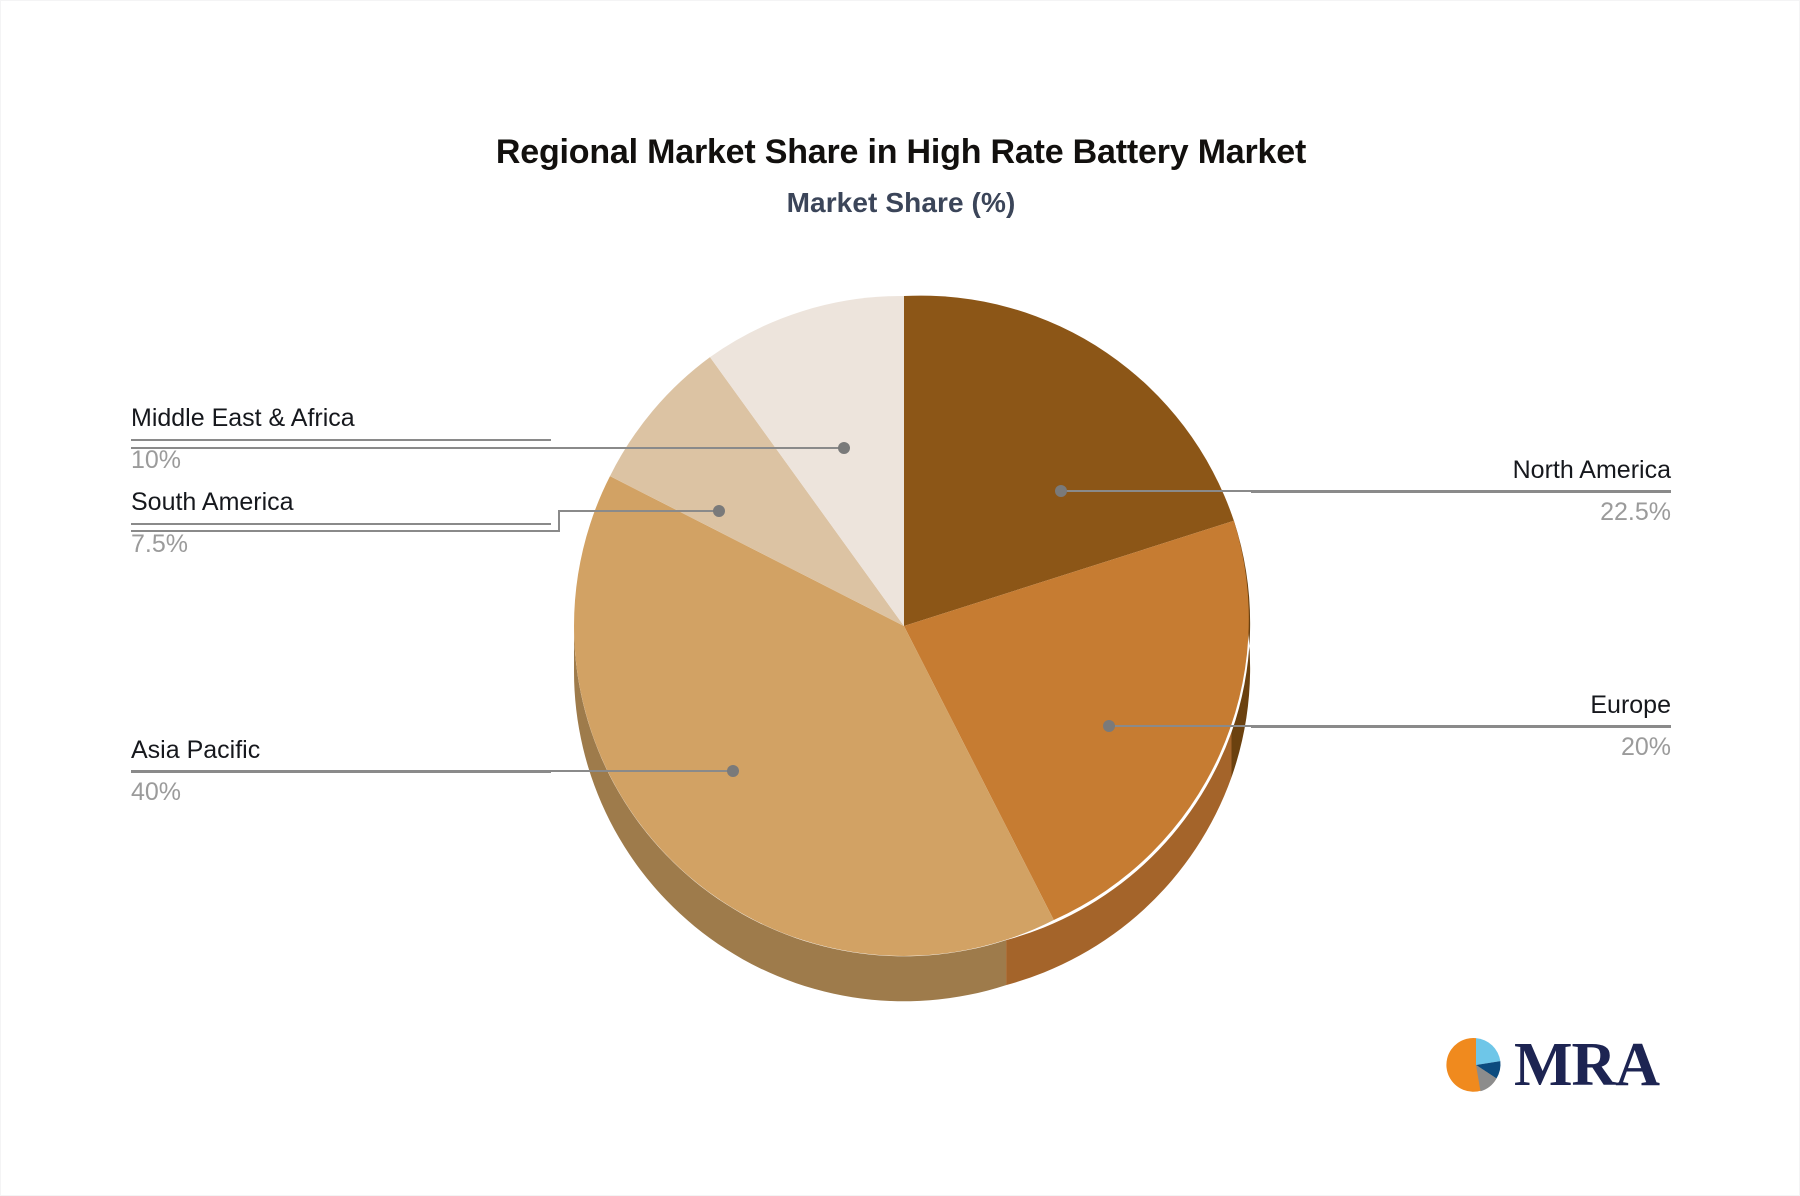  Describe the element at coordinates (425, 521) in the screenshot. I see `leader-line-south-america` at that location.